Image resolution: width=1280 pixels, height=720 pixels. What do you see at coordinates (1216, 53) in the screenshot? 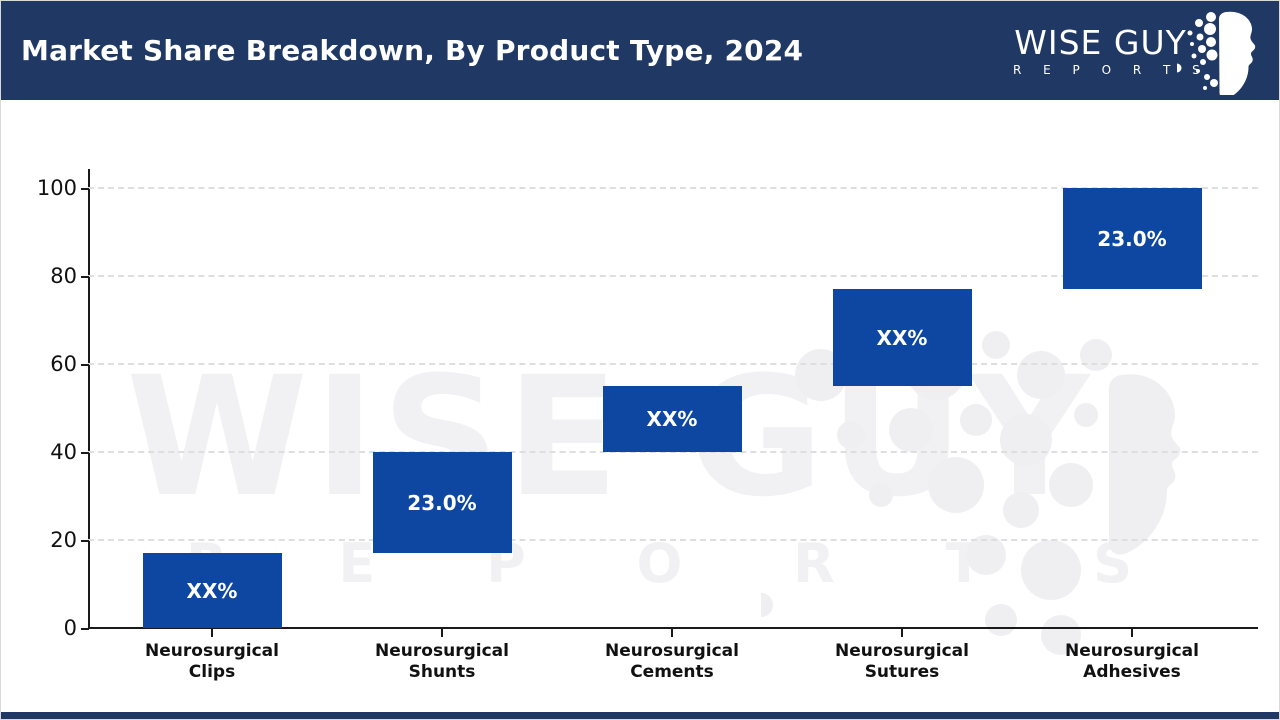
I see `dotted-face-icon` at bounding box center [1216, 53].